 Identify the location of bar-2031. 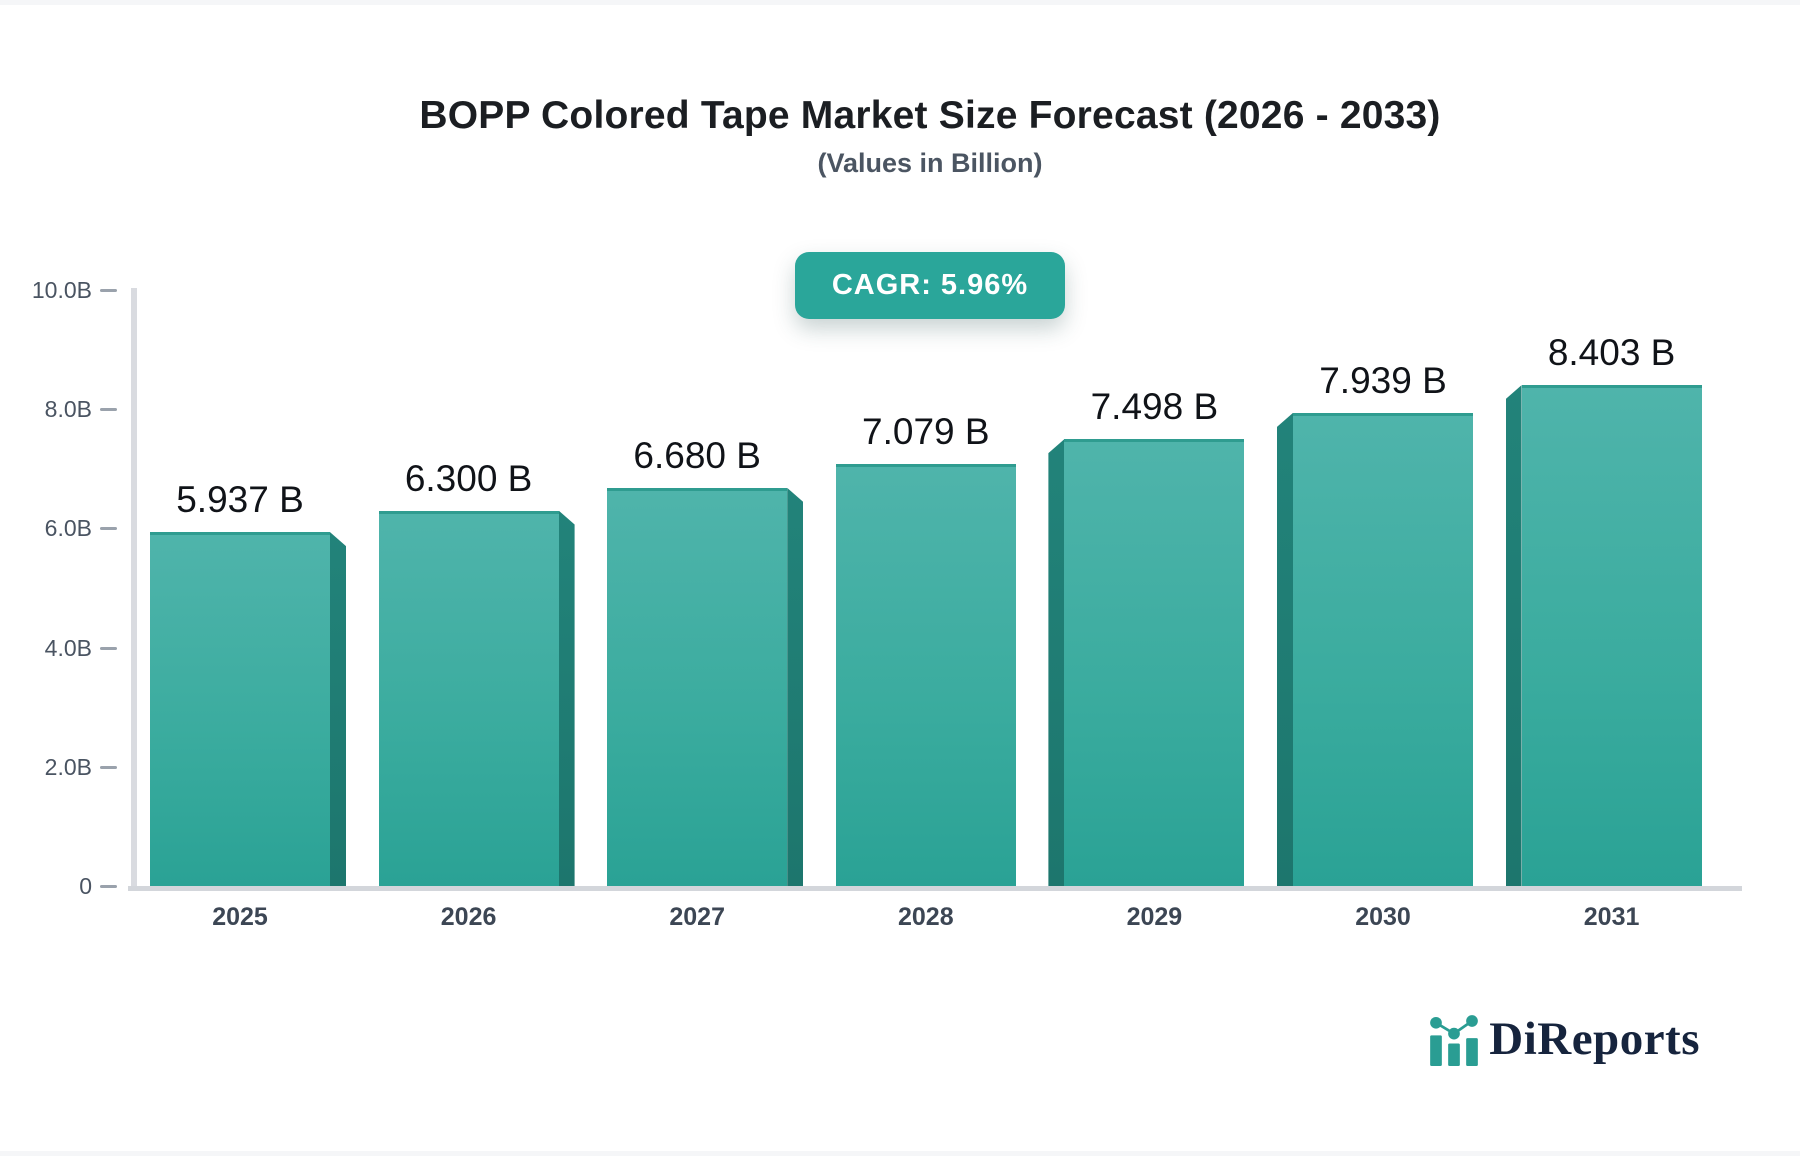
(1603, 635).